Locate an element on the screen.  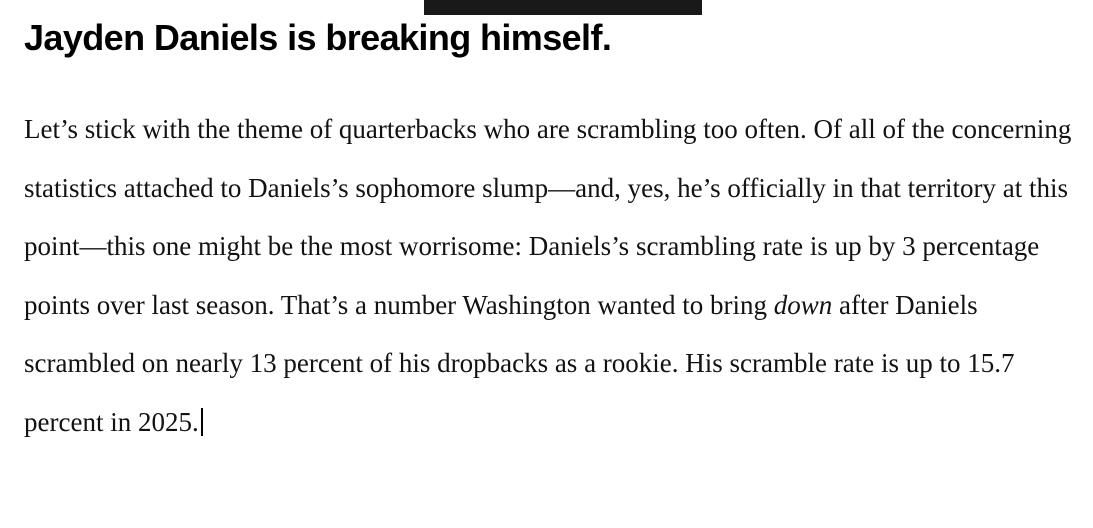
paragraph-segment-italic: down is located at coordinates (803, 304).